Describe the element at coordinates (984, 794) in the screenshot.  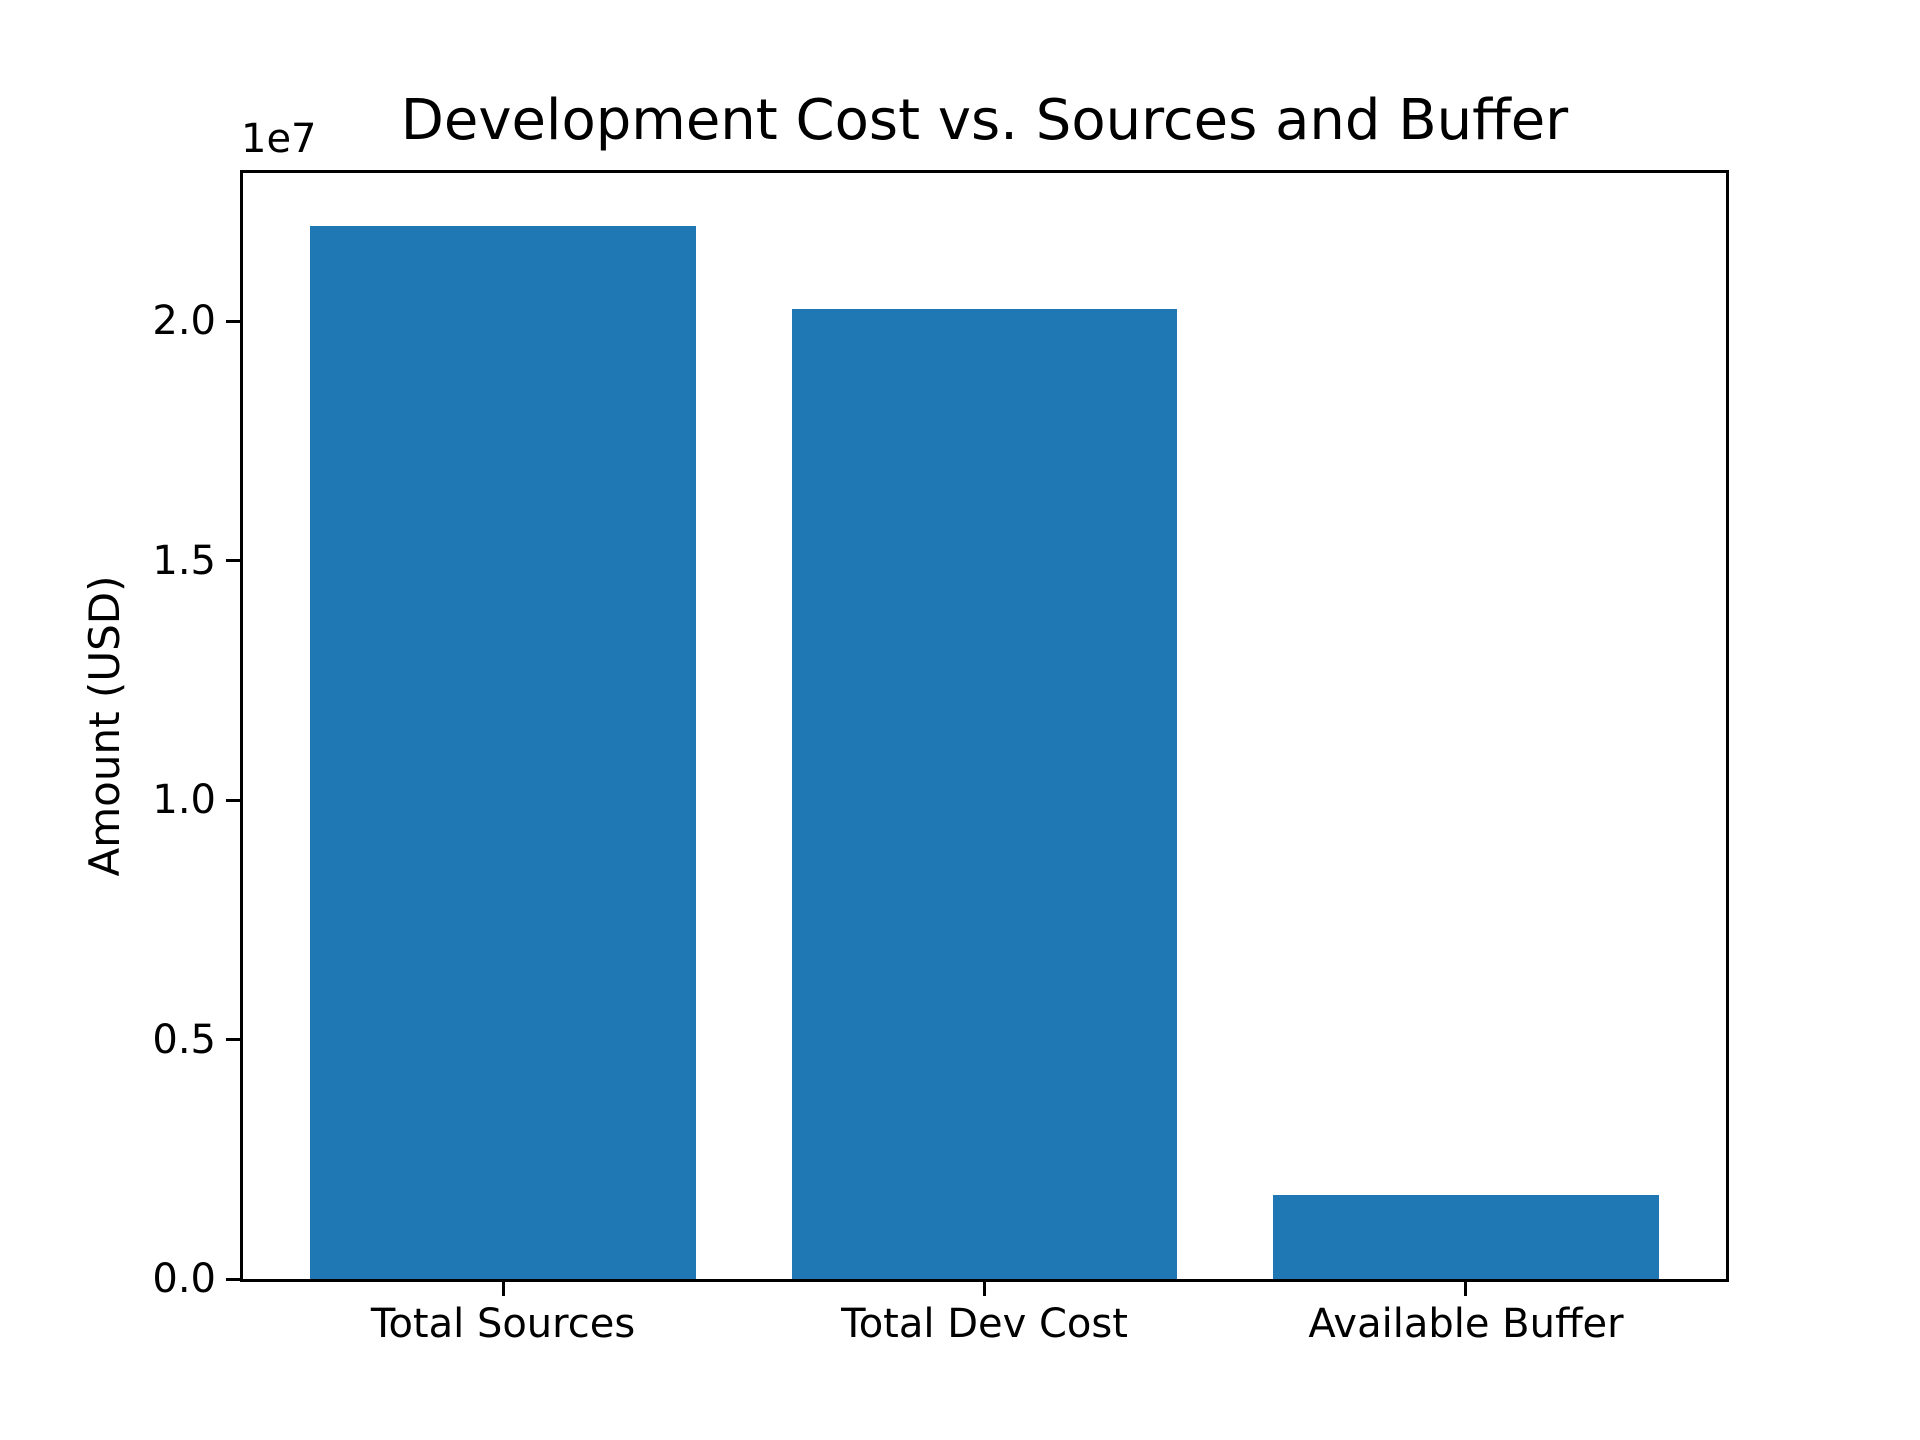
I see `bar-total-dev-cost` at that location.